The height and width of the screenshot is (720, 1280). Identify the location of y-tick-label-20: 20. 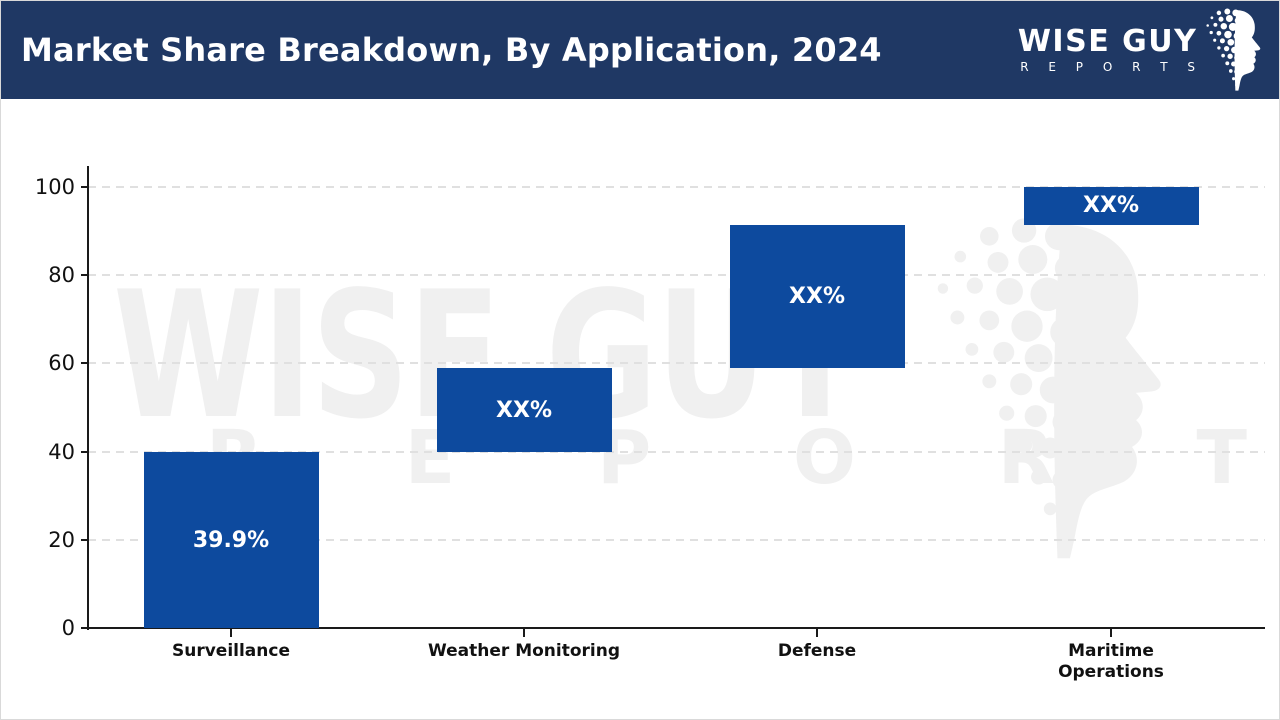
(61, 539).